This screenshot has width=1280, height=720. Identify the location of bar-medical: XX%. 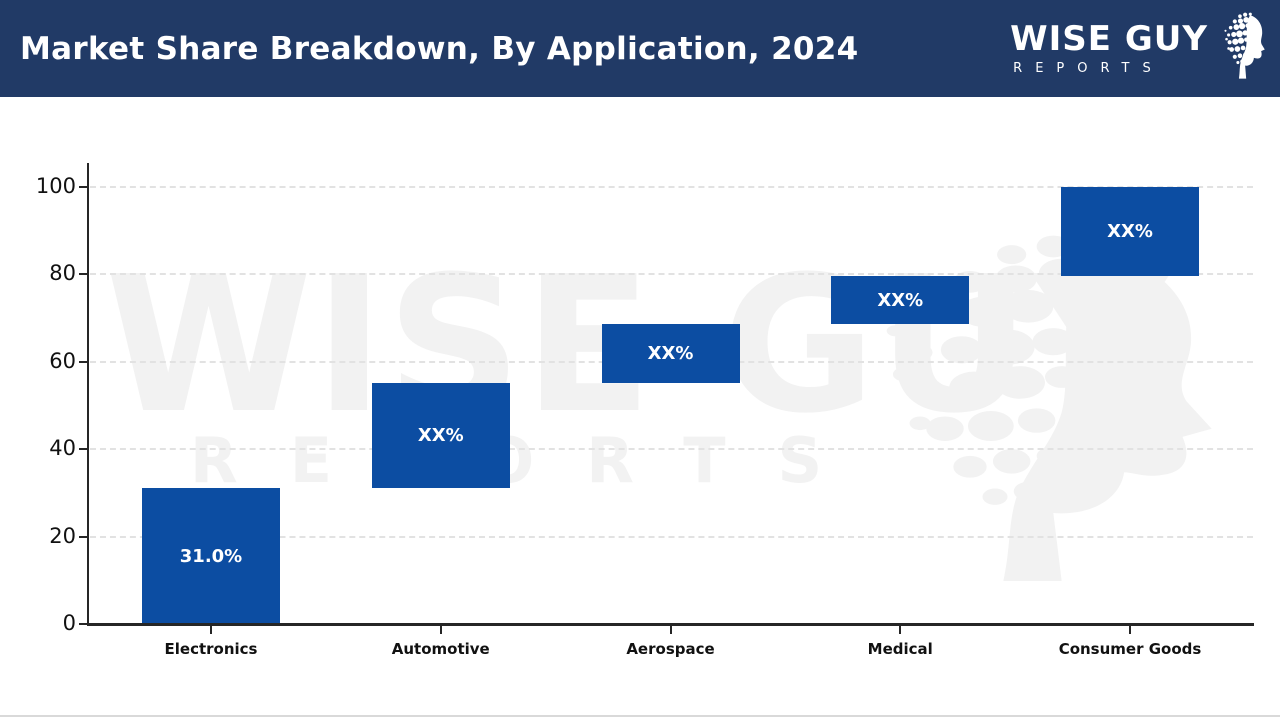
(900, 300).